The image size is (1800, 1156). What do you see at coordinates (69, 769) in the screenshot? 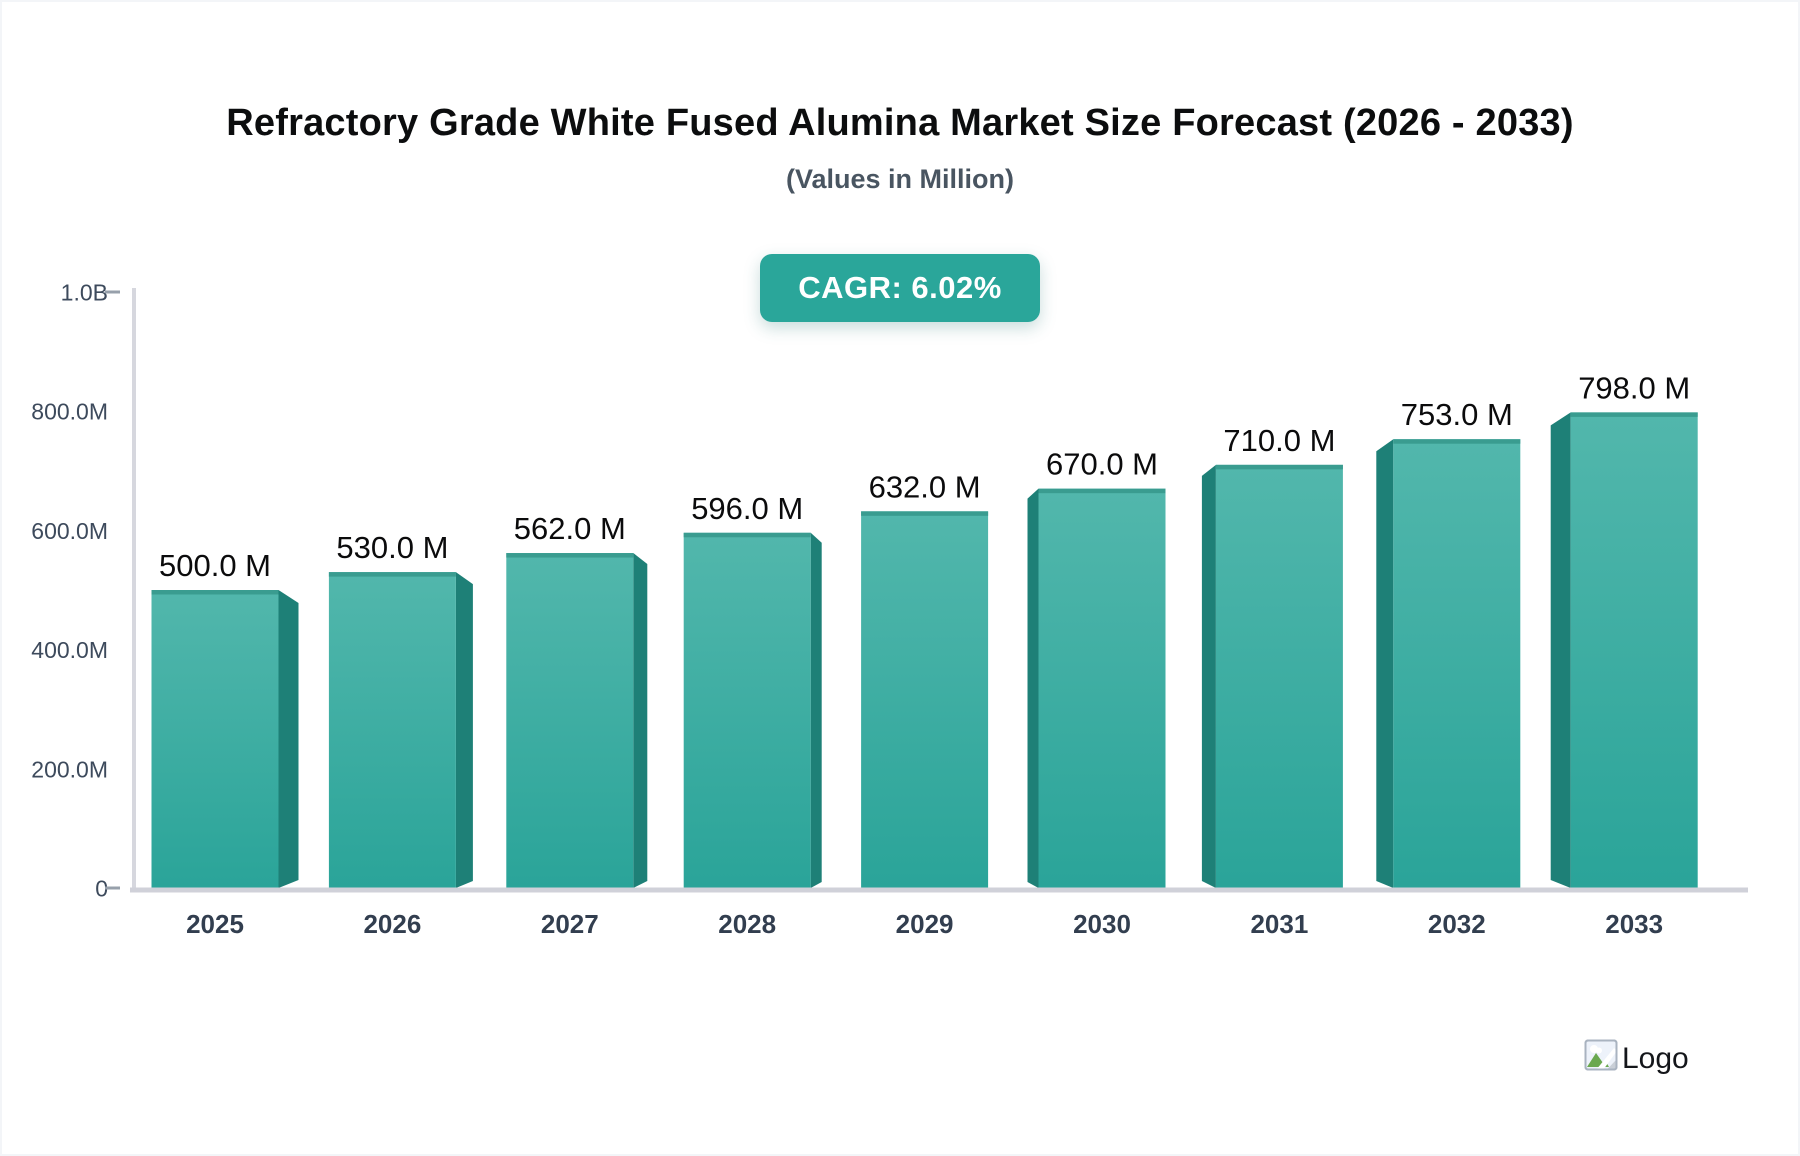
I see `y-axis-label: 200.0M` at bounding box center [69, 769].